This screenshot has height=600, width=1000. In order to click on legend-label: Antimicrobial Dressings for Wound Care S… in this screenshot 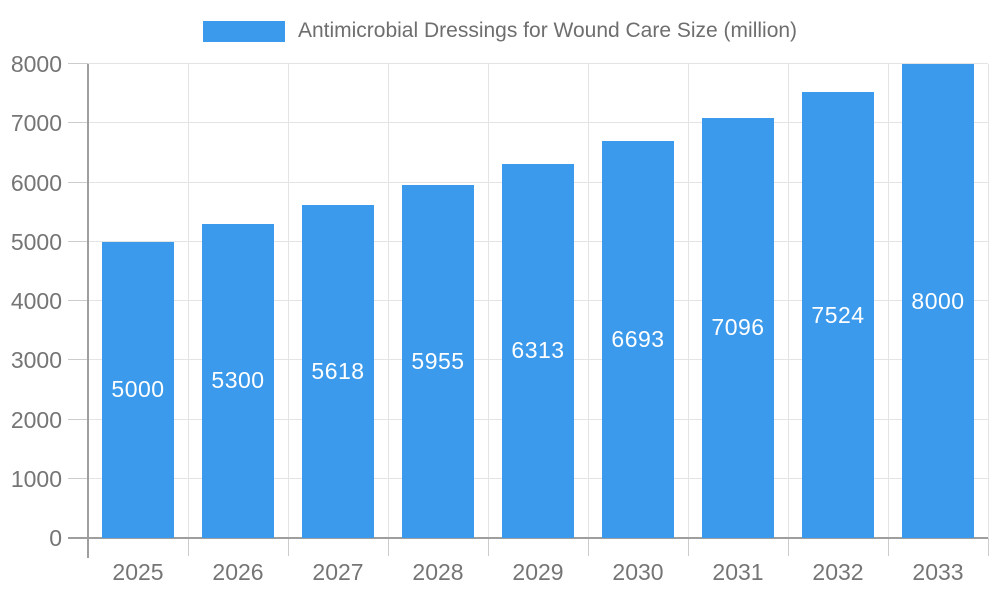, I will do `click(547, 30)`.